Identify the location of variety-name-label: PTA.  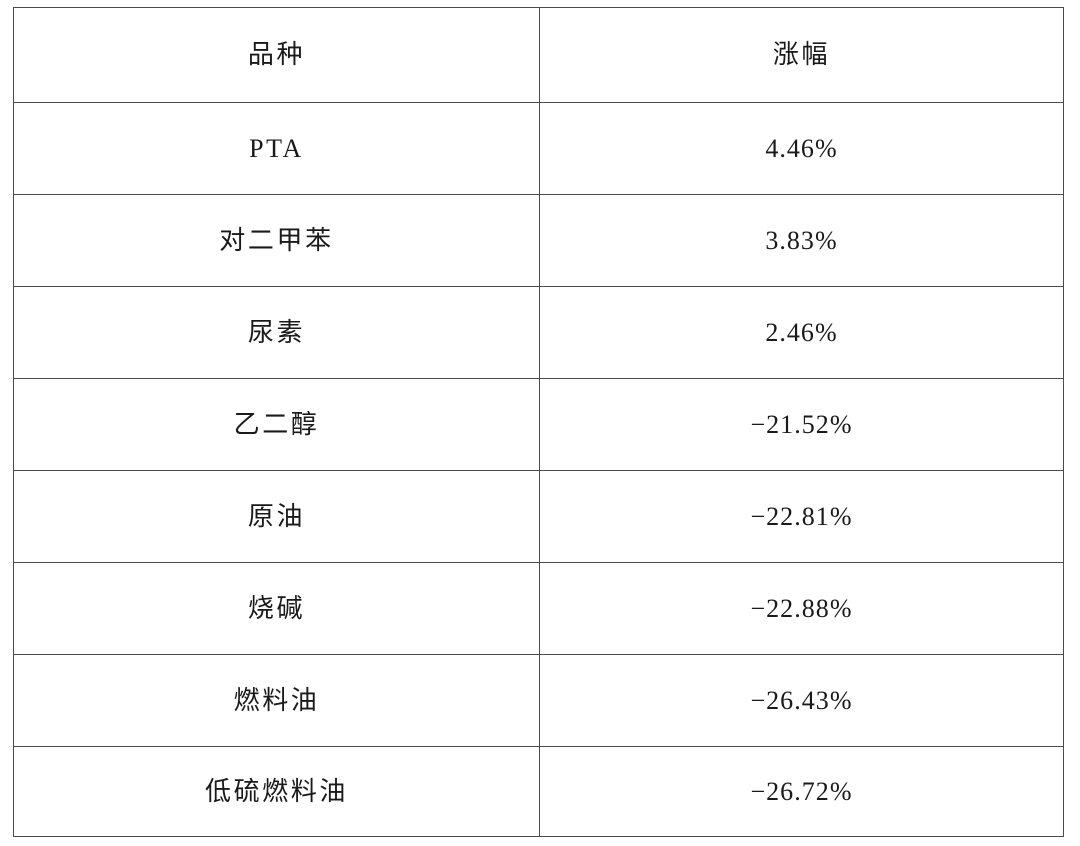
(276, 148).